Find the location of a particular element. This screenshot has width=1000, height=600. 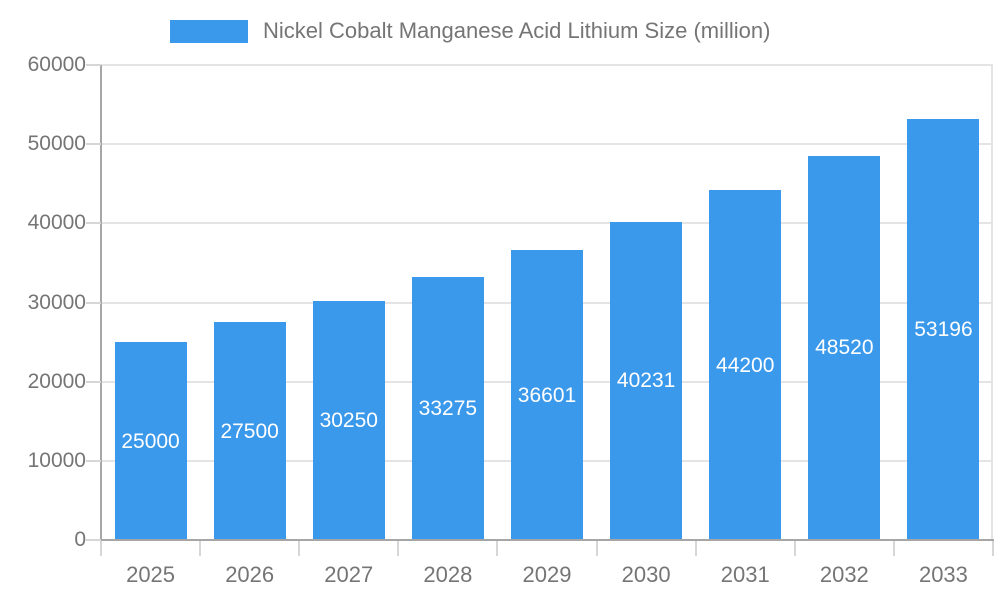

bar: 53196 is located at coordinates (943, 329).